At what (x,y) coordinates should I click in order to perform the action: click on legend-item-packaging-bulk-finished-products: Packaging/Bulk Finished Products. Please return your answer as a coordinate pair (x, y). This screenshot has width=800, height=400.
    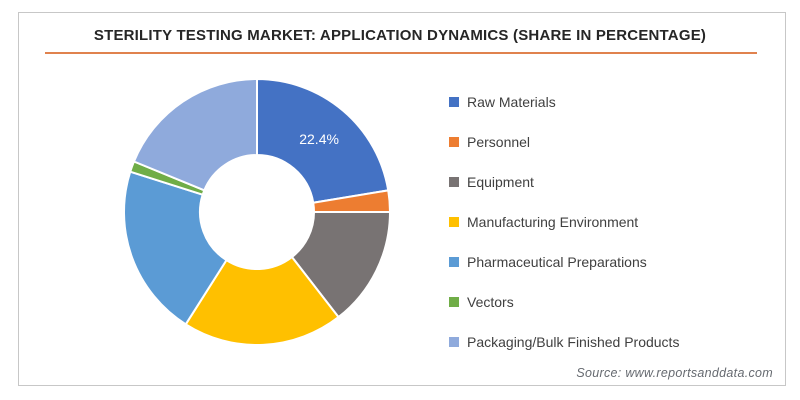
    Looking at the image, I should click on (564, 342).